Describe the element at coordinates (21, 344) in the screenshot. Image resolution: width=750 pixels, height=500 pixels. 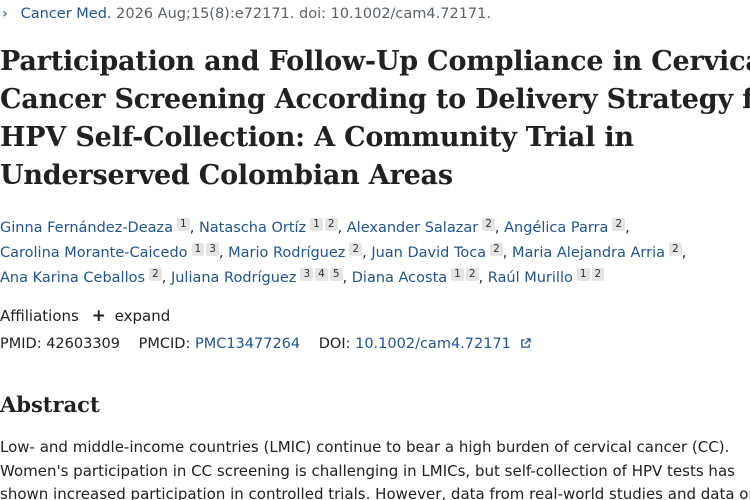
I see `pmid-label: PMID:` at that location.